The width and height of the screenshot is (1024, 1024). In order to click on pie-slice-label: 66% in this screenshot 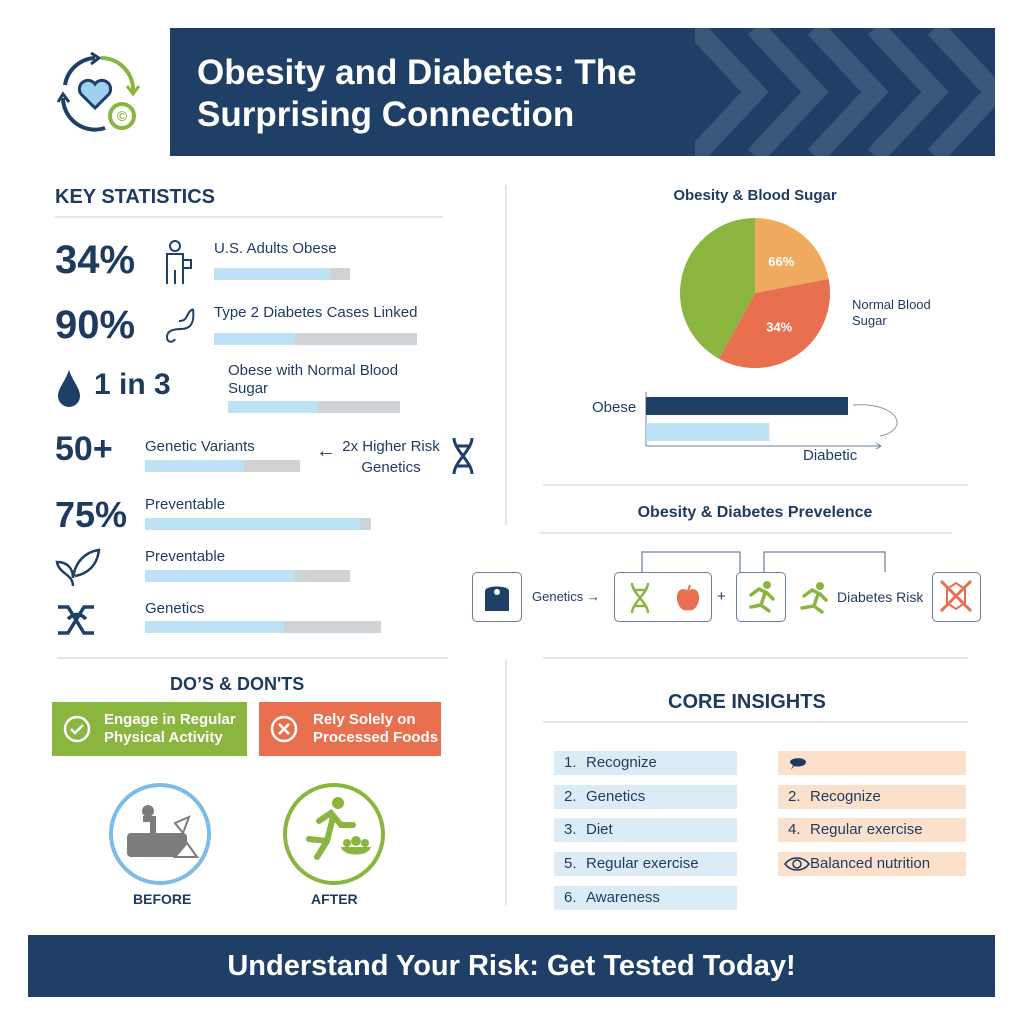, I will do `click(781, 261)`.